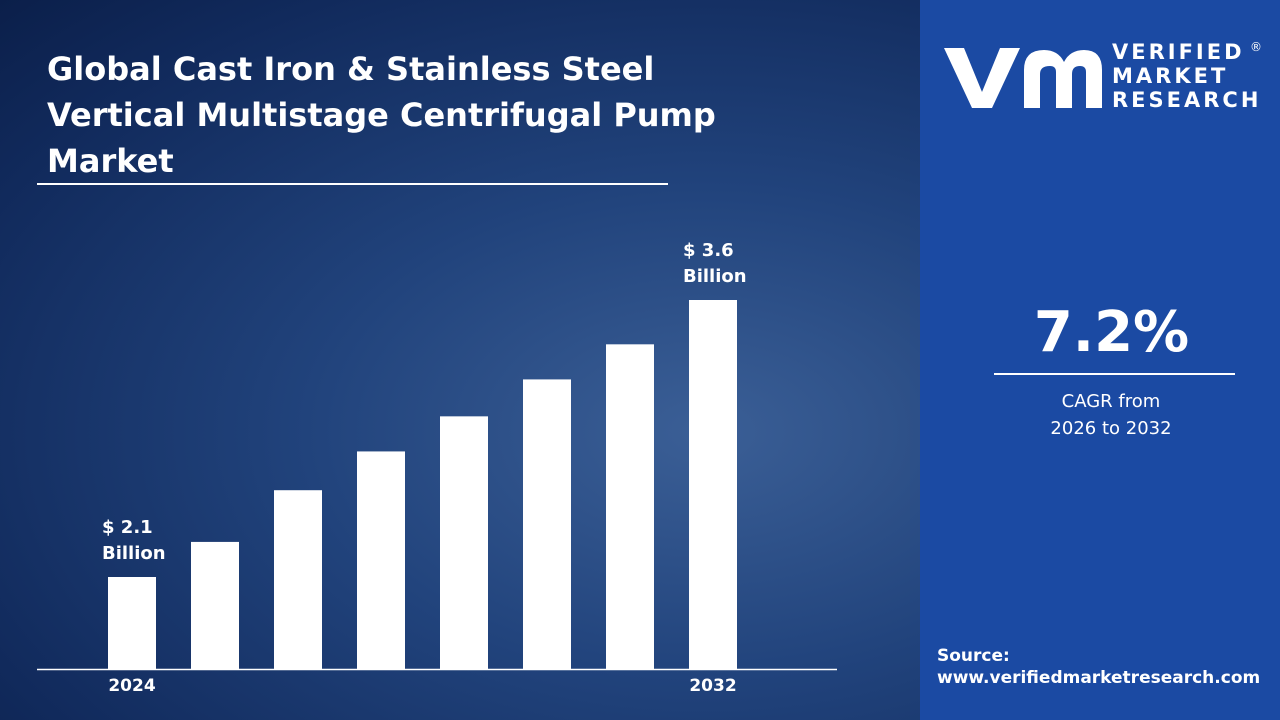 The height and width of the screenshot is (720, 1280). What do you see at coordinates (713, 686) in the screenshot?
I see `x-tick-label: 2032` at bounding box center [713, 686].